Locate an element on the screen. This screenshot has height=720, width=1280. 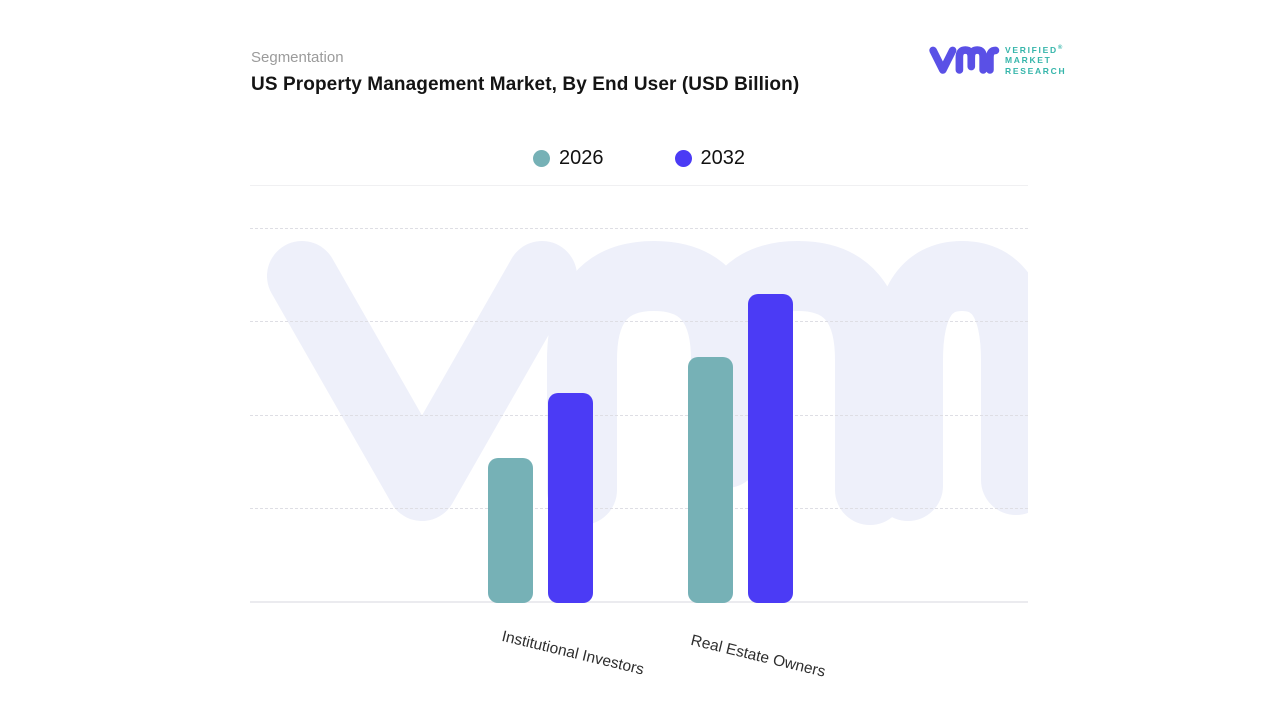
bar-2032-real-estate-owners is located at coordinates (770, 448).